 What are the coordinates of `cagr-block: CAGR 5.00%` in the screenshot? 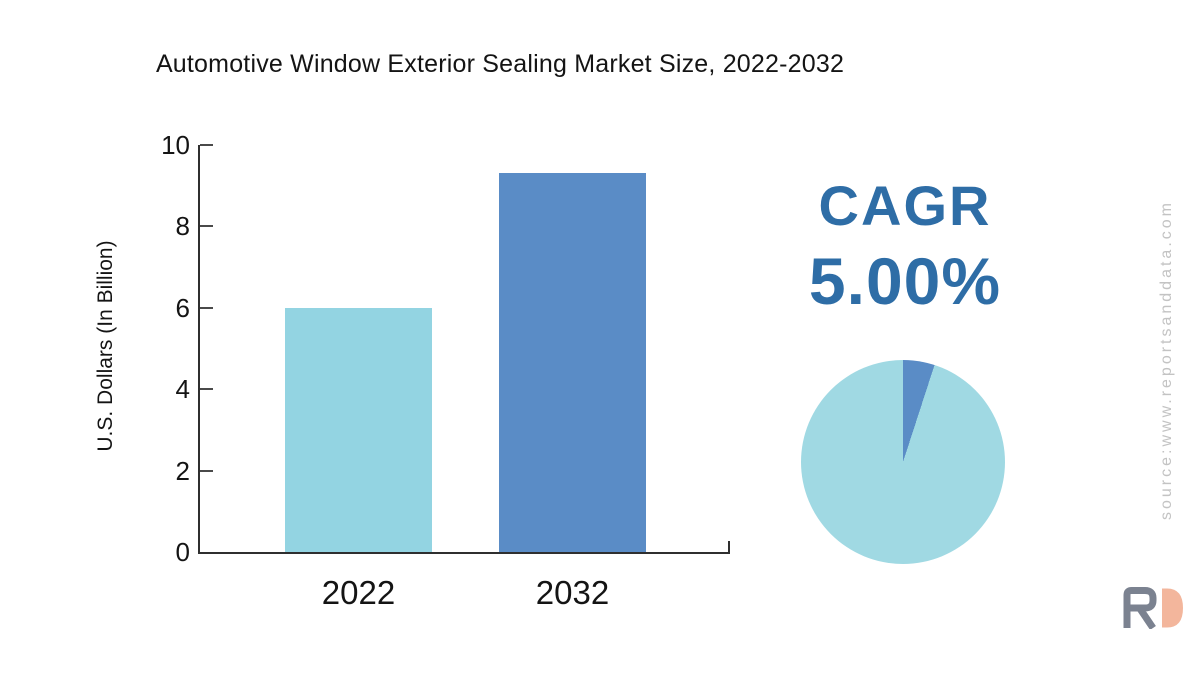 It's located at (905, 246).